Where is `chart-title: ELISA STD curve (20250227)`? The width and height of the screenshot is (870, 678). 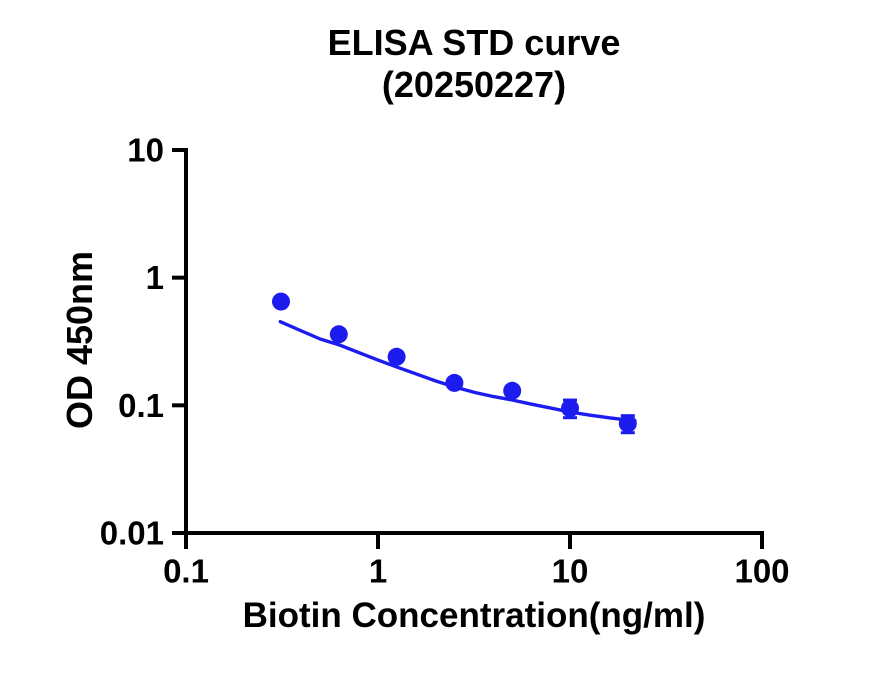 chart-title: ELISA STD curve (20250227) is located at coordinates (474, 64).